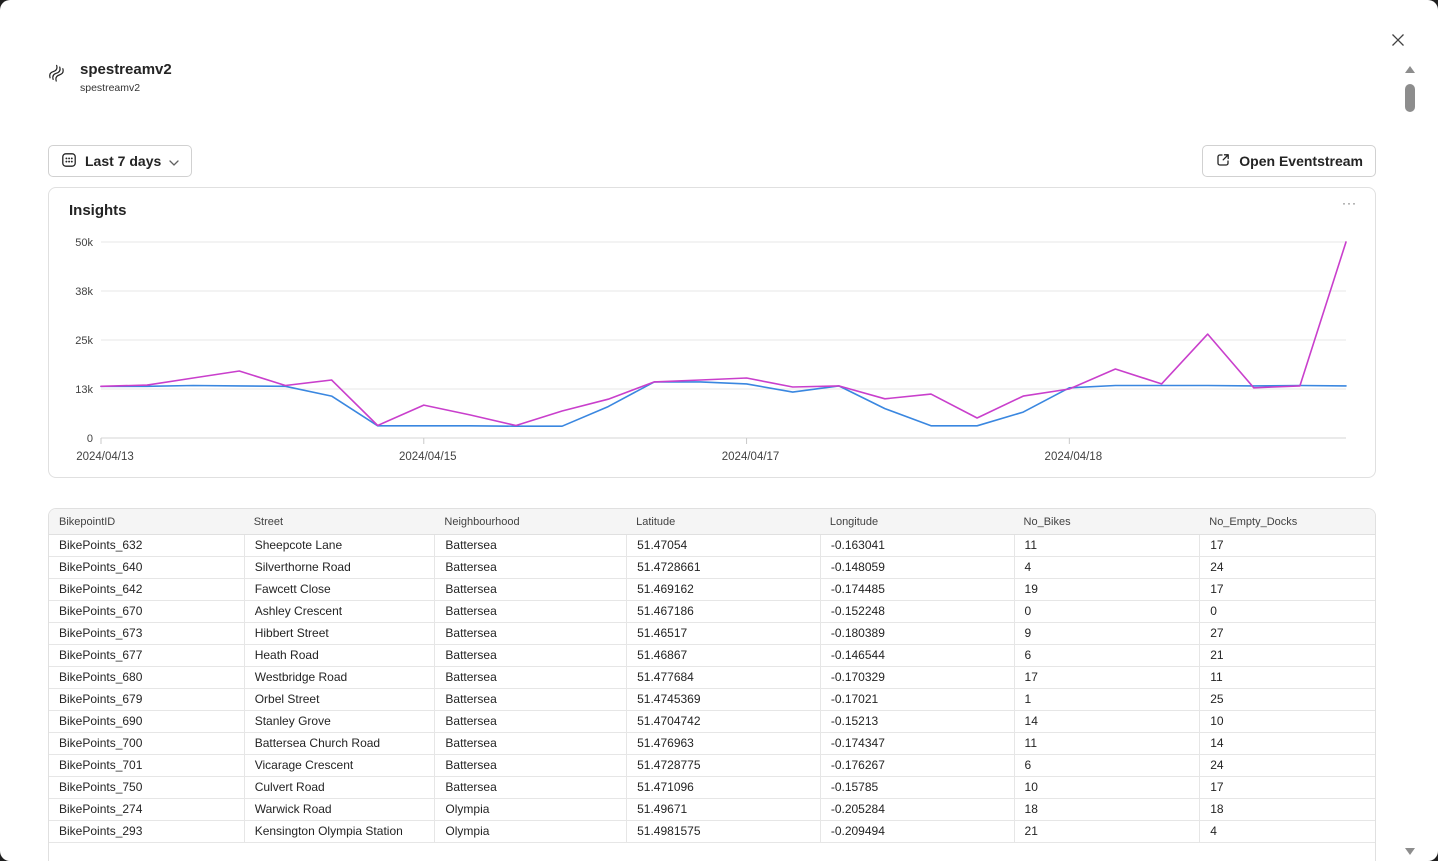 The width and height of the screenshot is (1438, 861). Describe the element at coordinates (723, 633) in the screenshot. I see `table-cell: 51.46517` at that location.